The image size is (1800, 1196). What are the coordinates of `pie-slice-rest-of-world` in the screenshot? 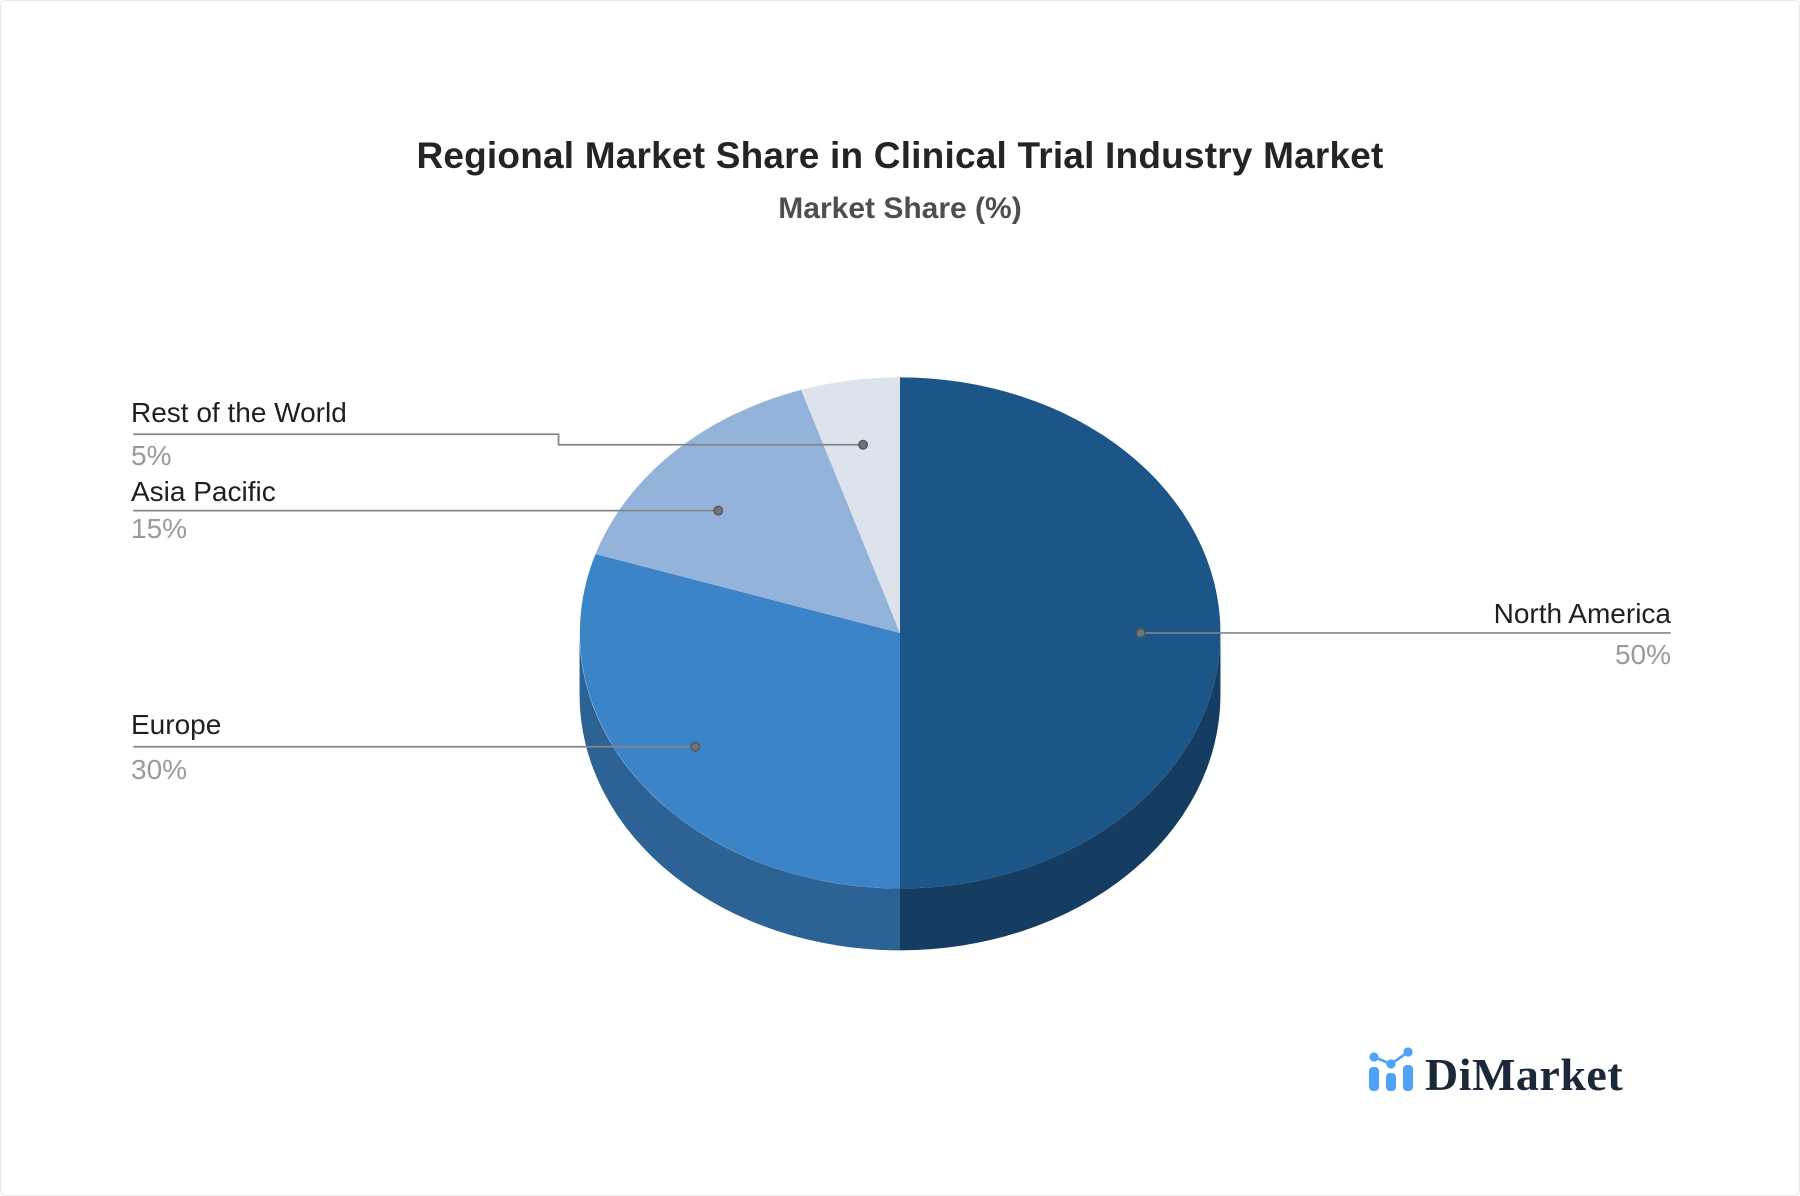 It's located at (850, 505).